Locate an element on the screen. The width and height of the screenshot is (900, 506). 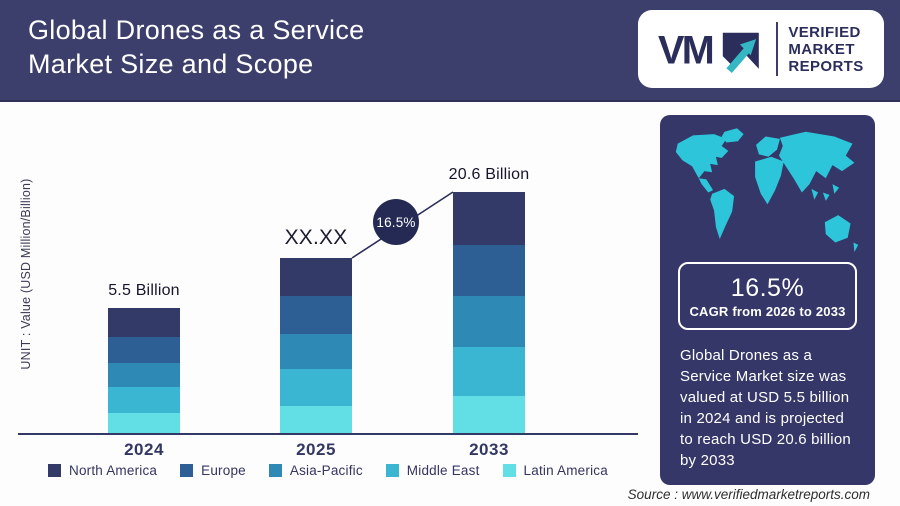
cagr-caption: CAGR from 2026 to 2033 is located at coordinates (767, 311).